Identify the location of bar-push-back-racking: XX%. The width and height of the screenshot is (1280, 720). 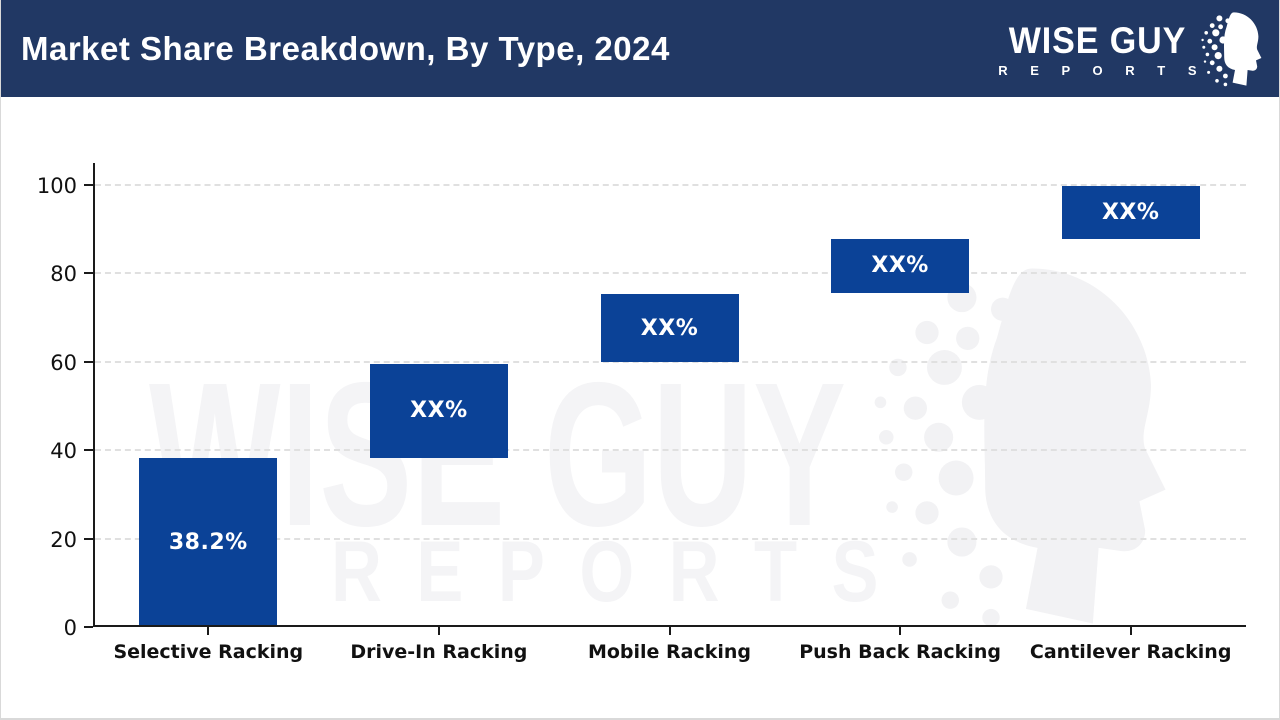
(900, 265).